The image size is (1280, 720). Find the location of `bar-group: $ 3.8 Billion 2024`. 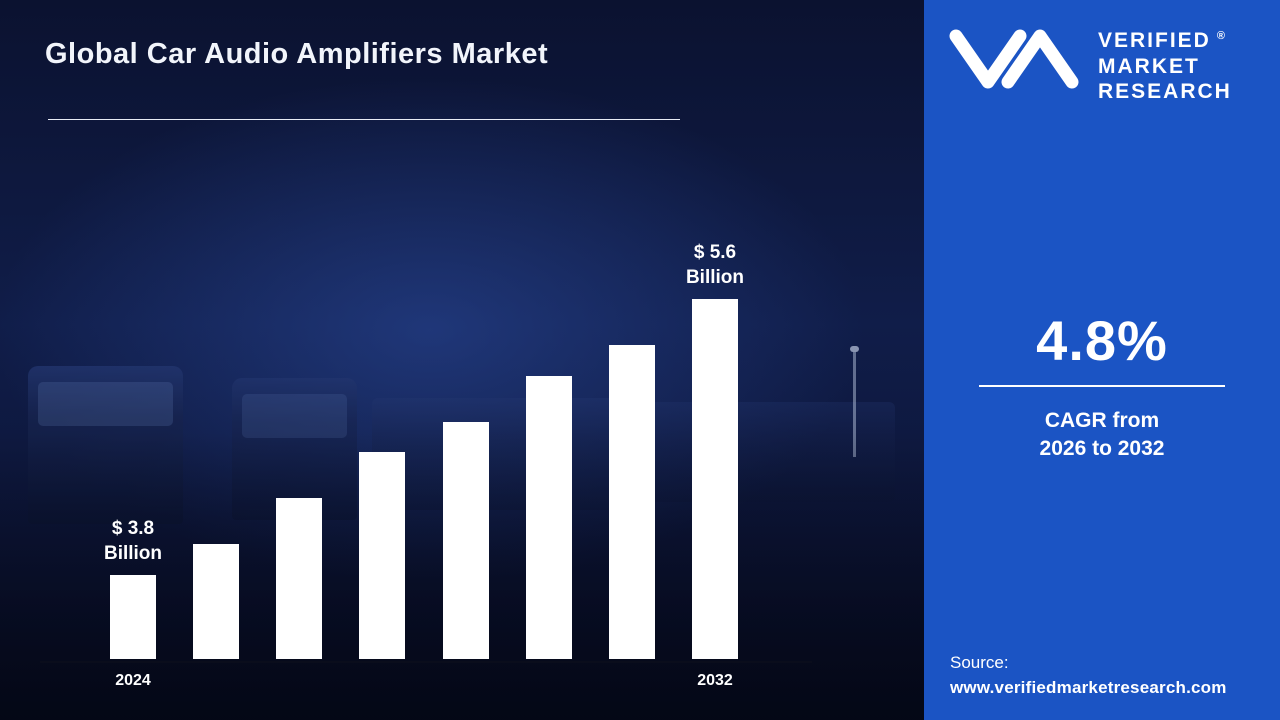

bar-group: $ 3.8 Billion 2024 is located at coordinates (133, 434).